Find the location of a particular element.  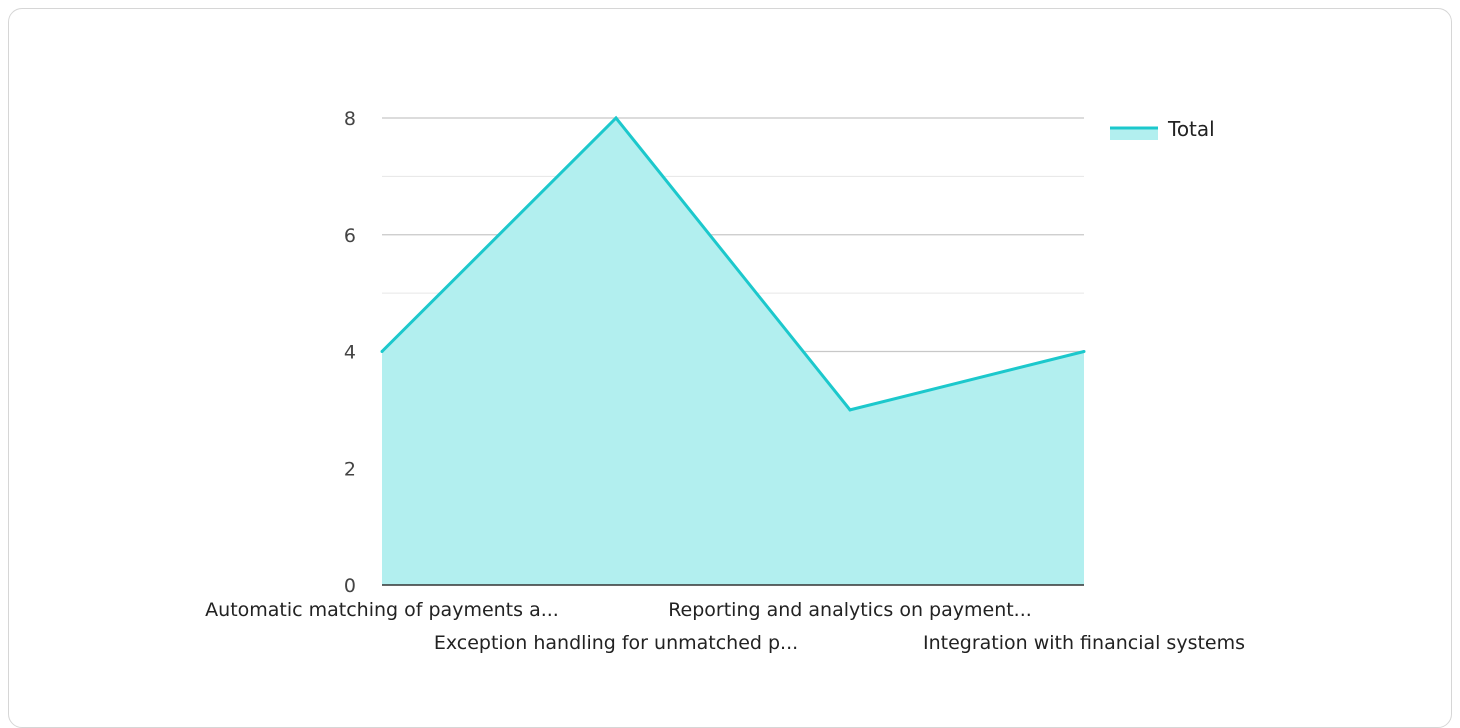

y-tick-label: 2 is located at coordinates (350, 469).